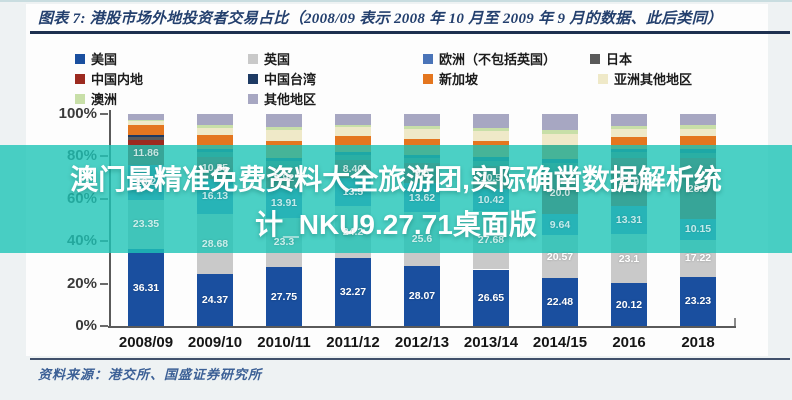  I want to click on watermark-text-line1: 澳门最精准免费资料大全旅游团,实际确凿数据解析统, so click(396, 179).